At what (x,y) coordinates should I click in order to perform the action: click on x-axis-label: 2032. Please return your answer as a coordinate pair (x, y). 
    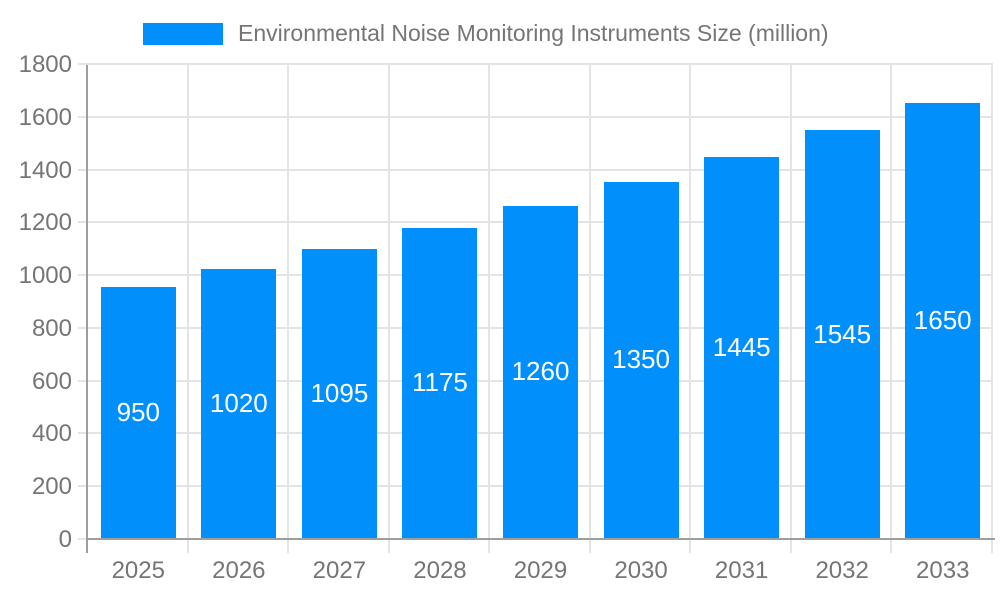
    Looking at the image, I should click on (842, 570).